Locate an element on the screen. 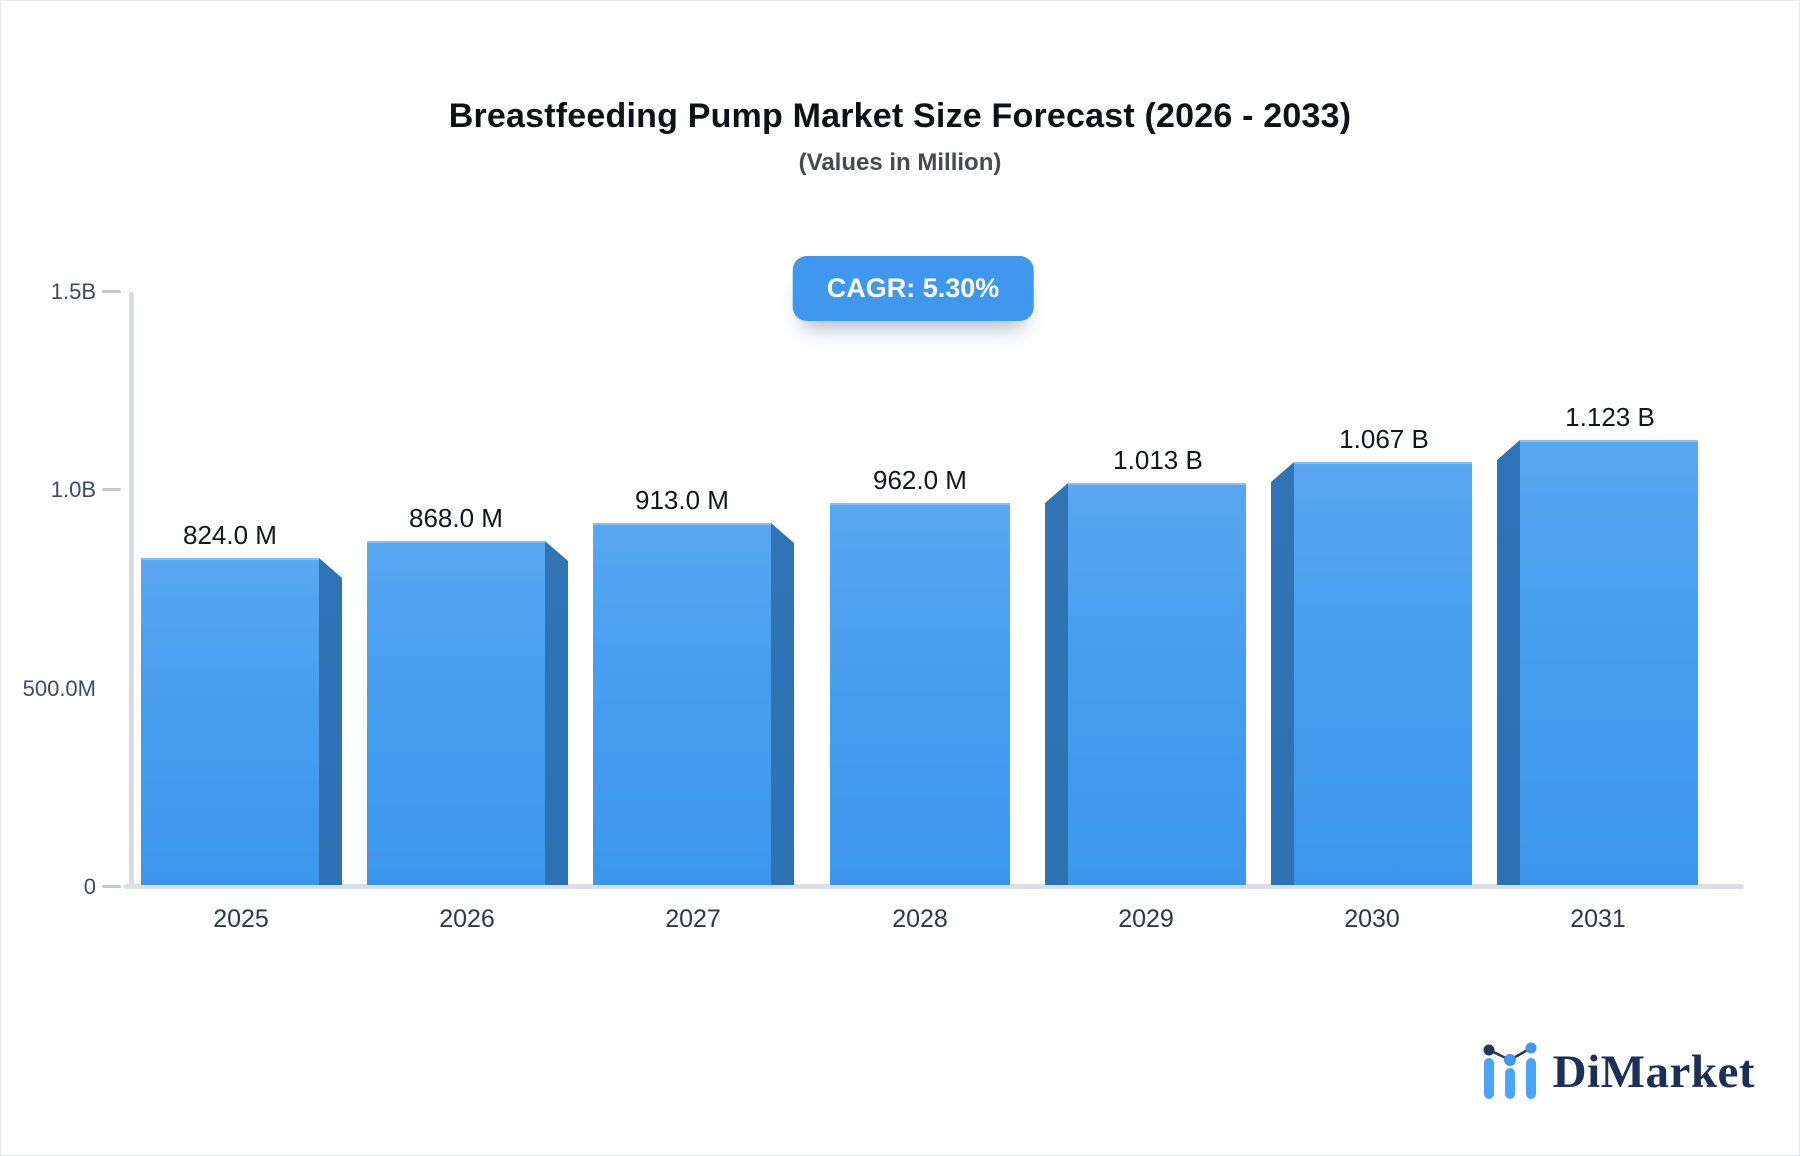  x-axis-label: 2030 is located at coordinates (1372, 919).